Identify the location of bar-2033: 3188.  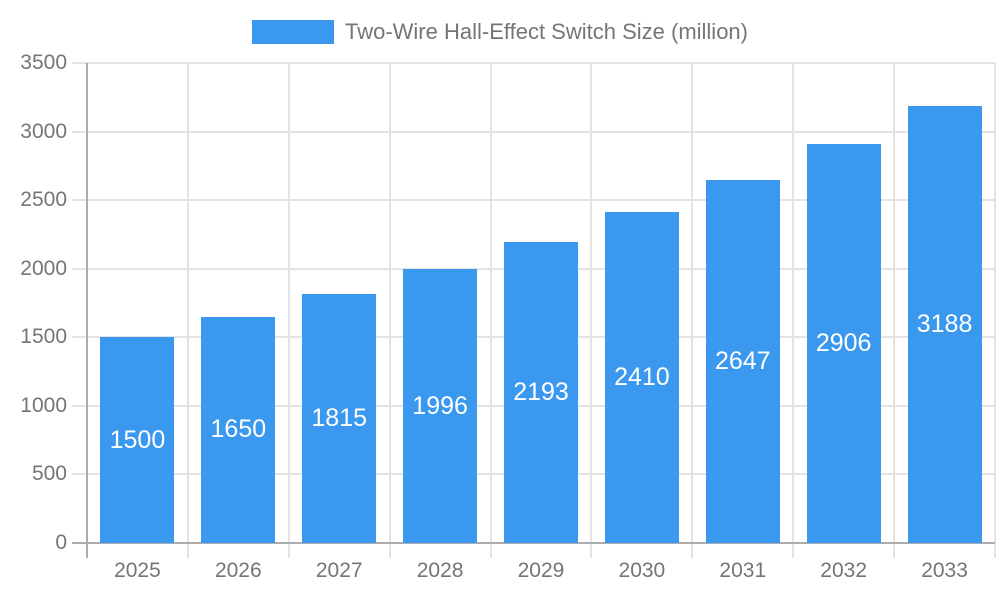
(944, 324).